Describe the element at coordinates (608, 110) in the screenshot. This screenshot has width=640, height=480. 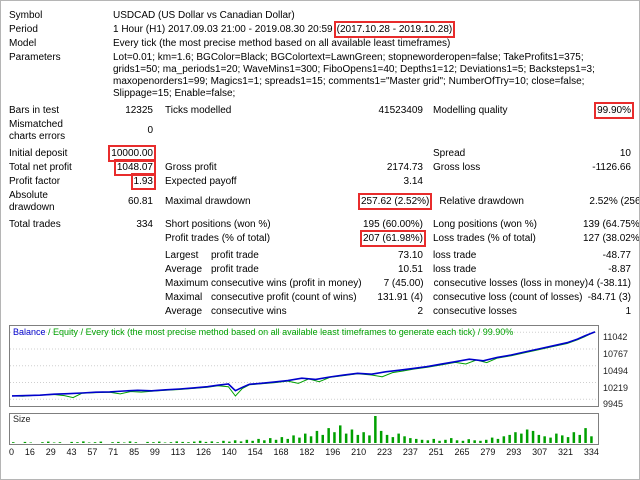
I see `report-right-value: 99.90%` at that location.